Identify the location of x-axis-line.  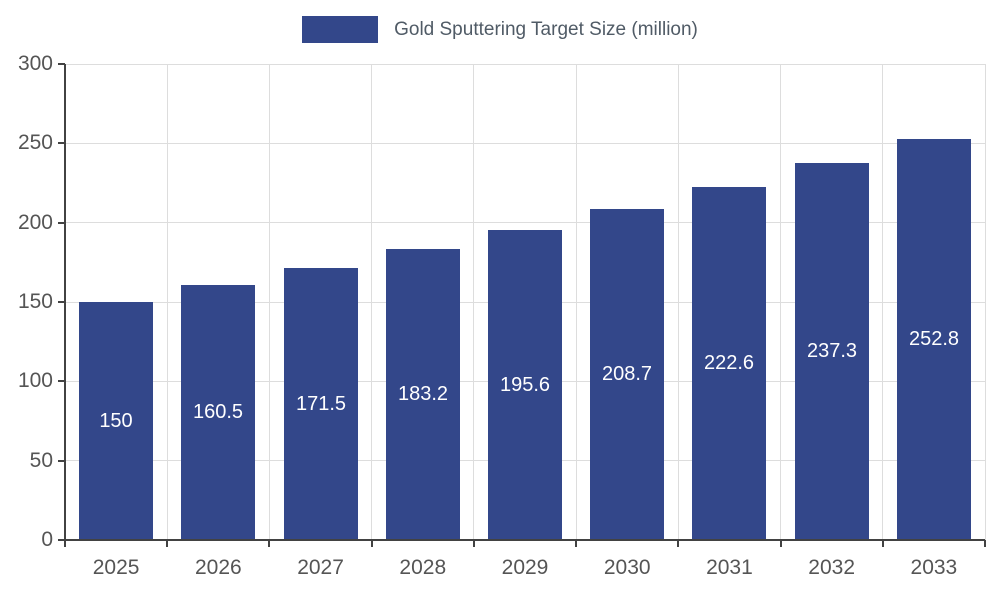
(525, 540).